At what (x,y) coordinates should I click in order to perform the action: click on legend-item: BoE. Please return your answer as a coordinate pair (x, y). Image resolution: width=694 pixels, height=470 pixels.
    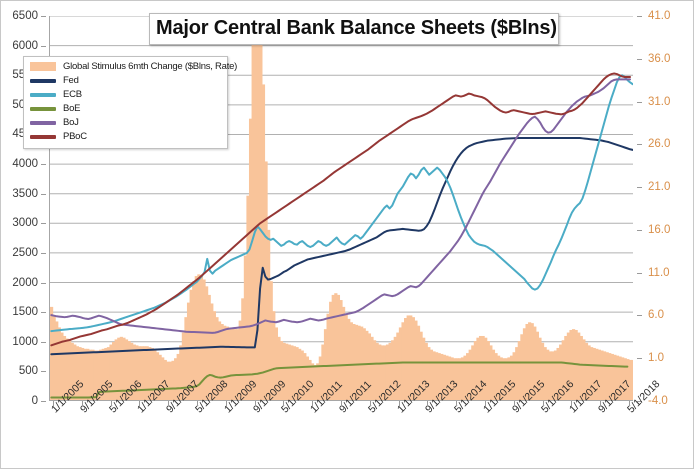
    Looking at the image, I should click on (125, 108).